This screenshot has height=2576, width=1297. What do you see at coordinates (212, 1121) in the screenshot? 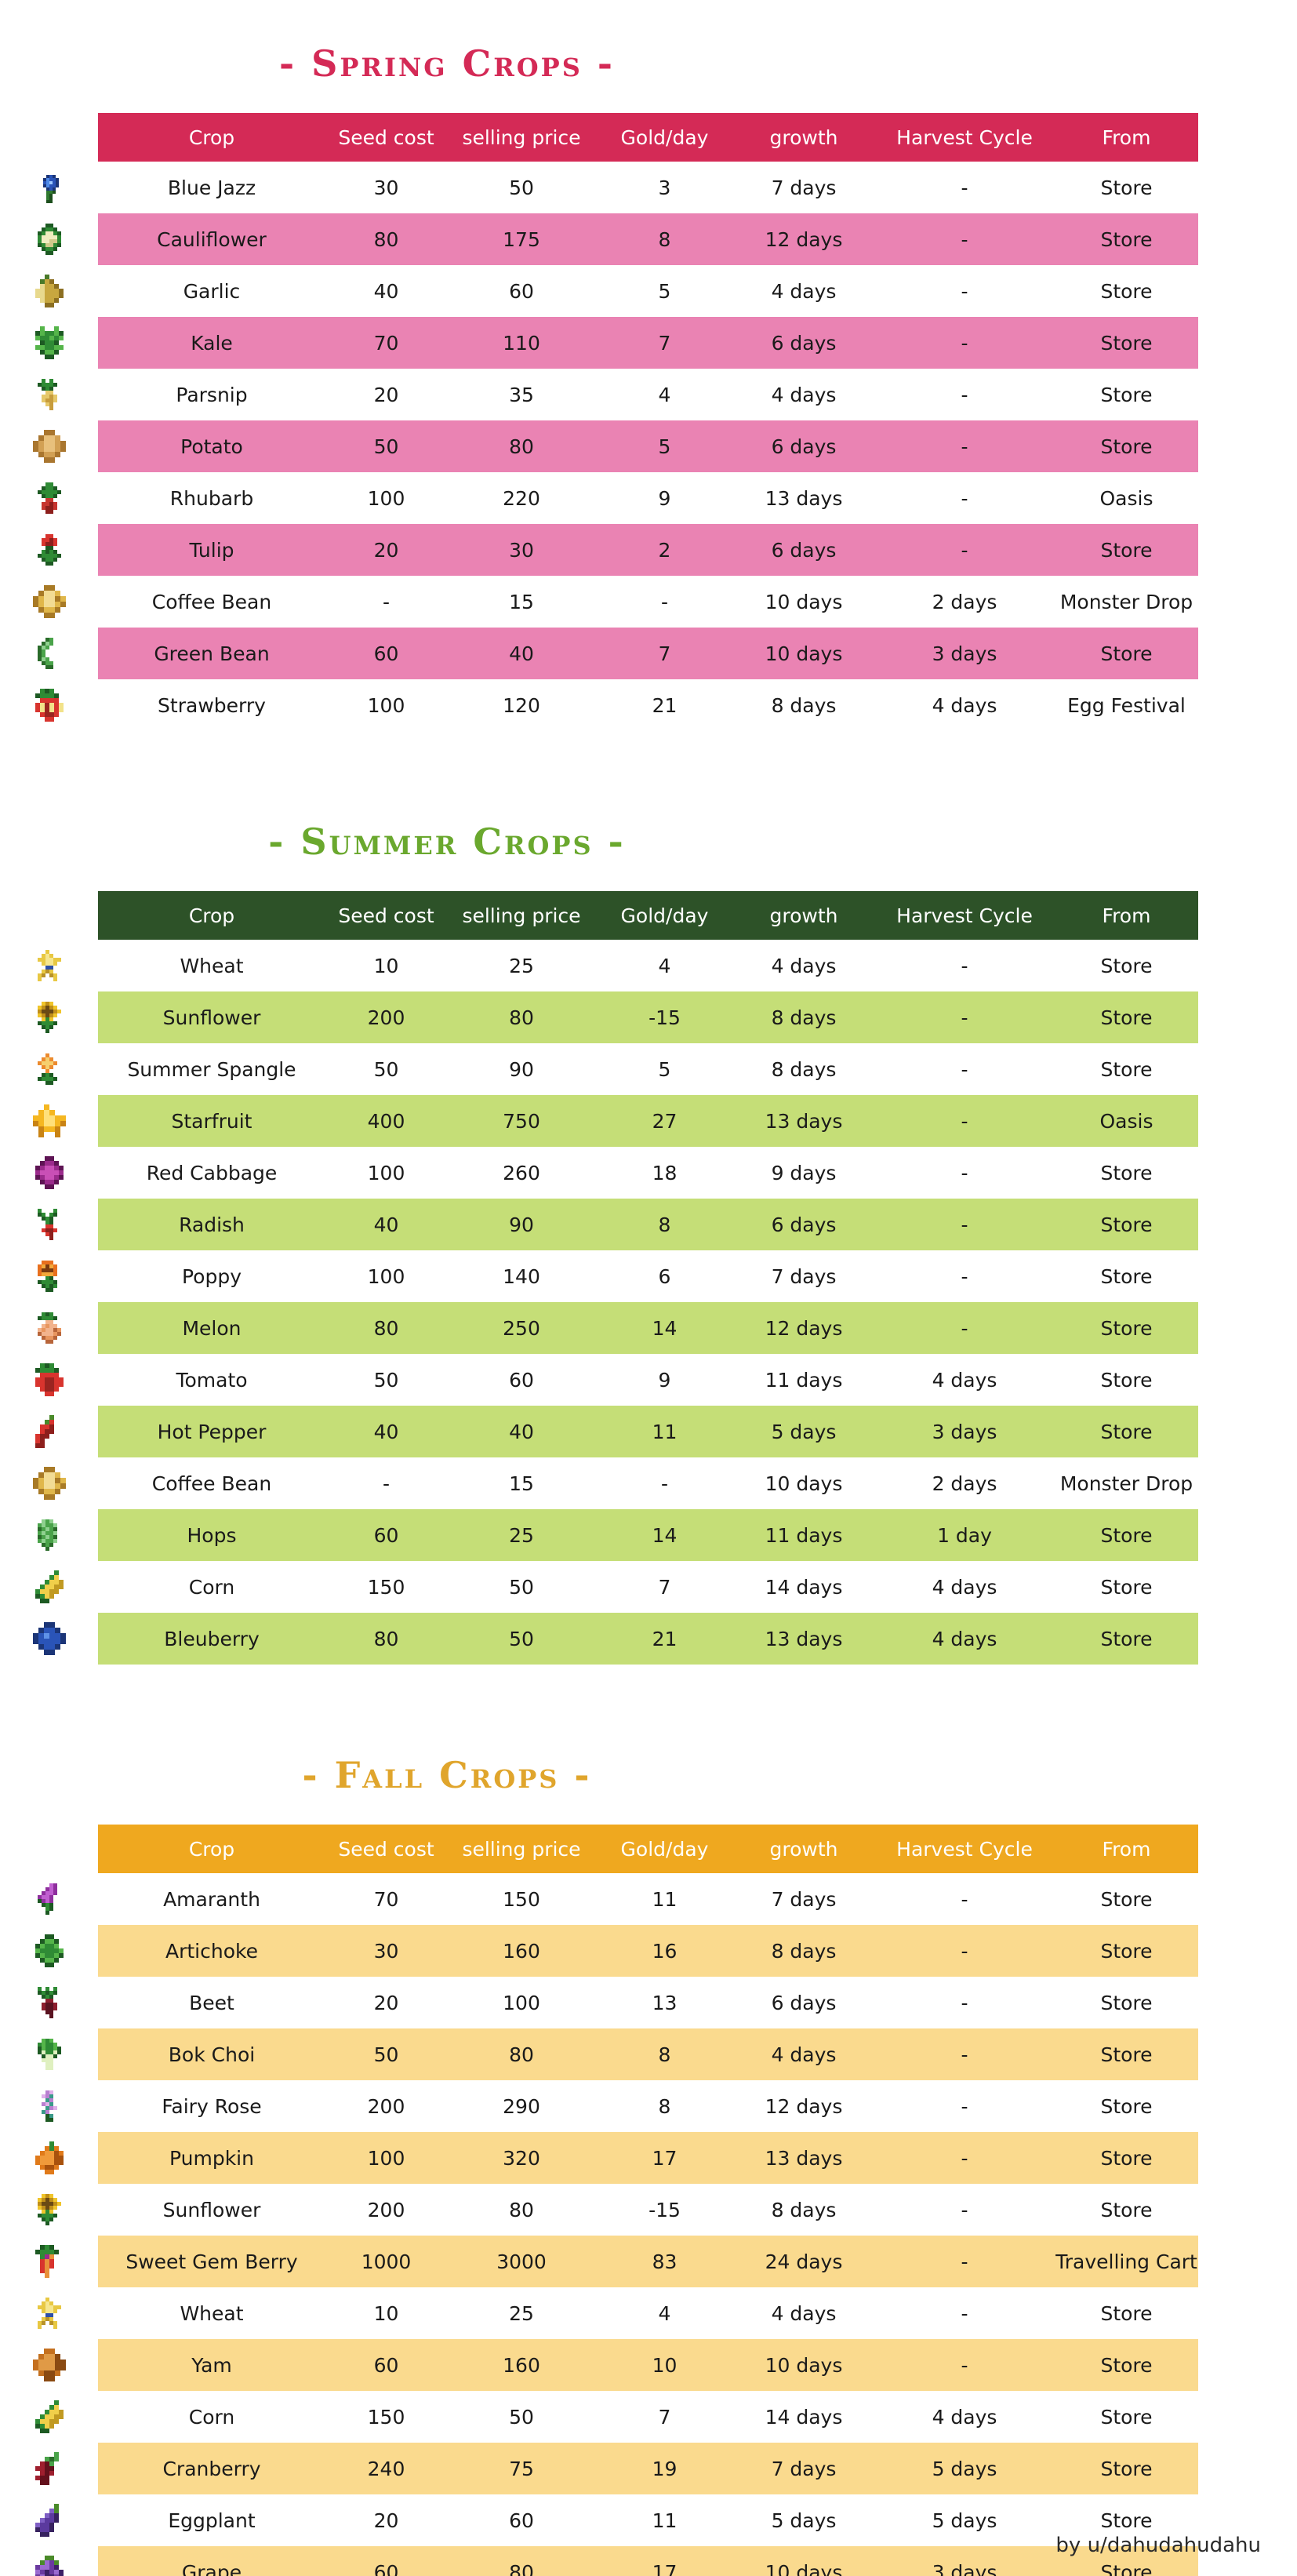
I see `cell-crop: Starfruit` at bounding box center [212, 1121].